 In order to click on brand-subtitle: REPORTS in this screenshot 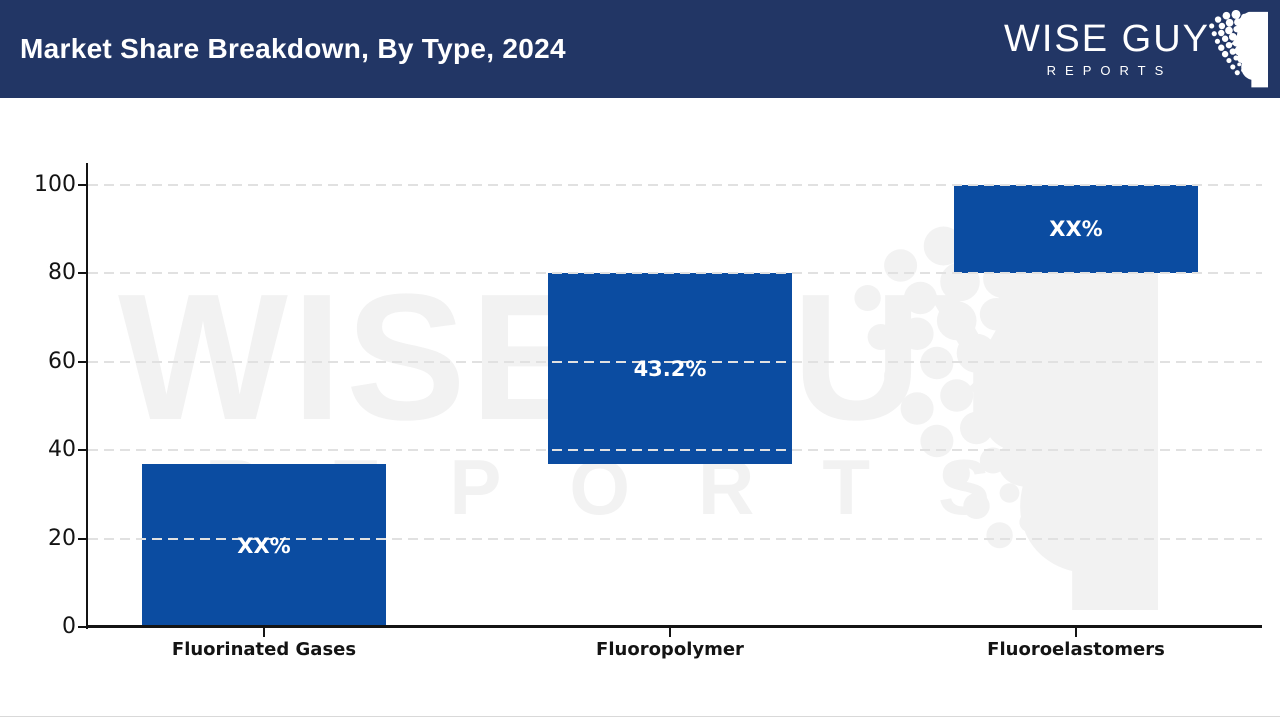, I will do `click(1109, 70)`.